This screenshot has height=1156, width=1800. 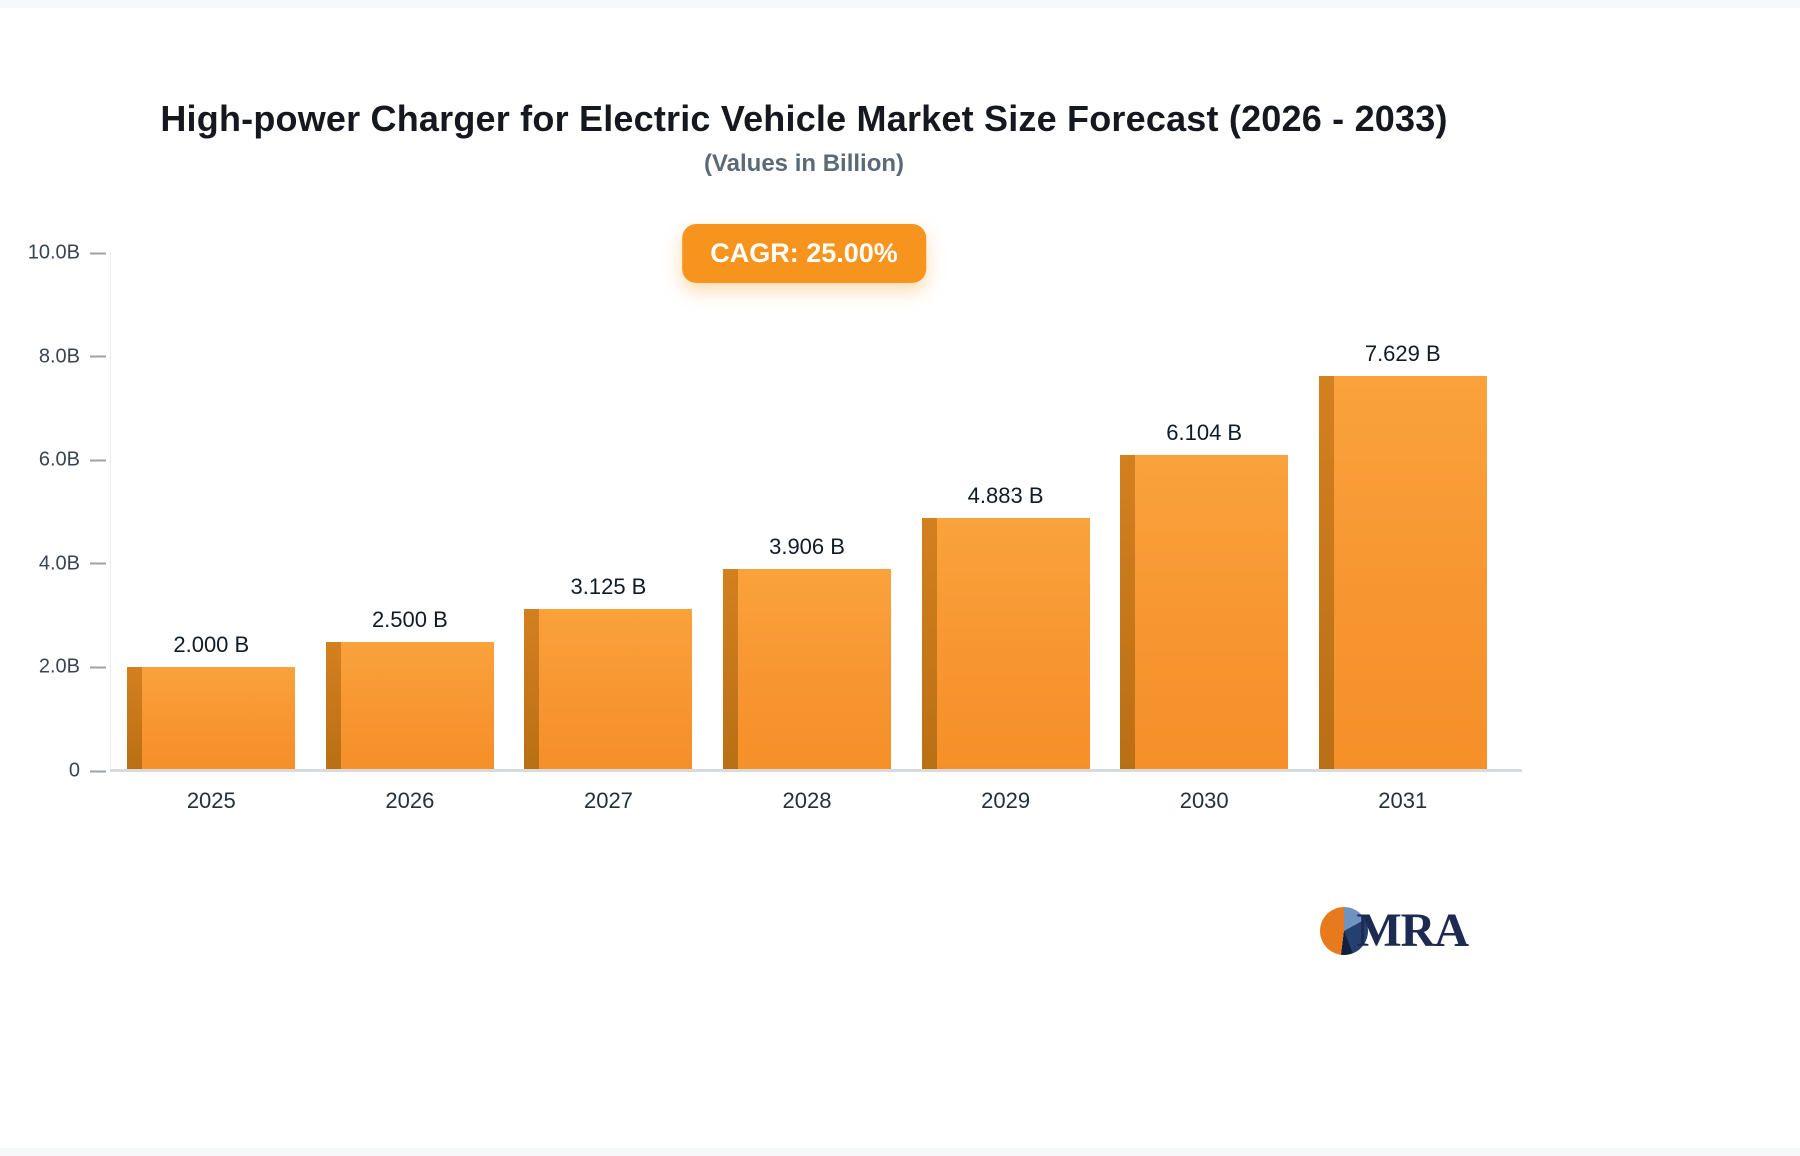 What do you see at coordinates (1204, 432) in the screenshot?
I see `bar-value-label: 6.104 B` at bounding box center [1204, 432].